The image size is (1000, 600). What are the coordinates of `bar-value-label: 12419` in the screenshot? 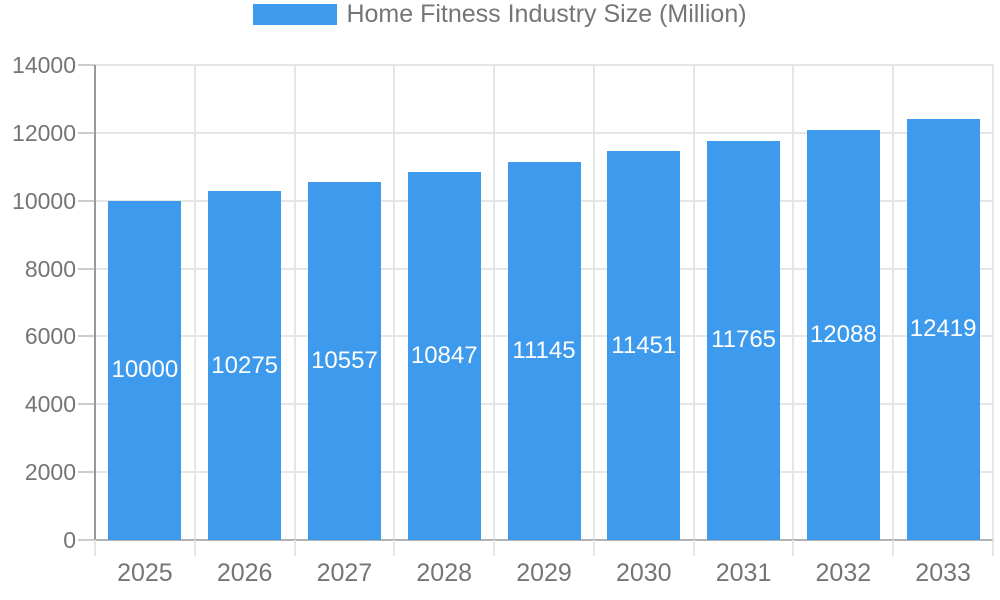 It's located at (943, 329).